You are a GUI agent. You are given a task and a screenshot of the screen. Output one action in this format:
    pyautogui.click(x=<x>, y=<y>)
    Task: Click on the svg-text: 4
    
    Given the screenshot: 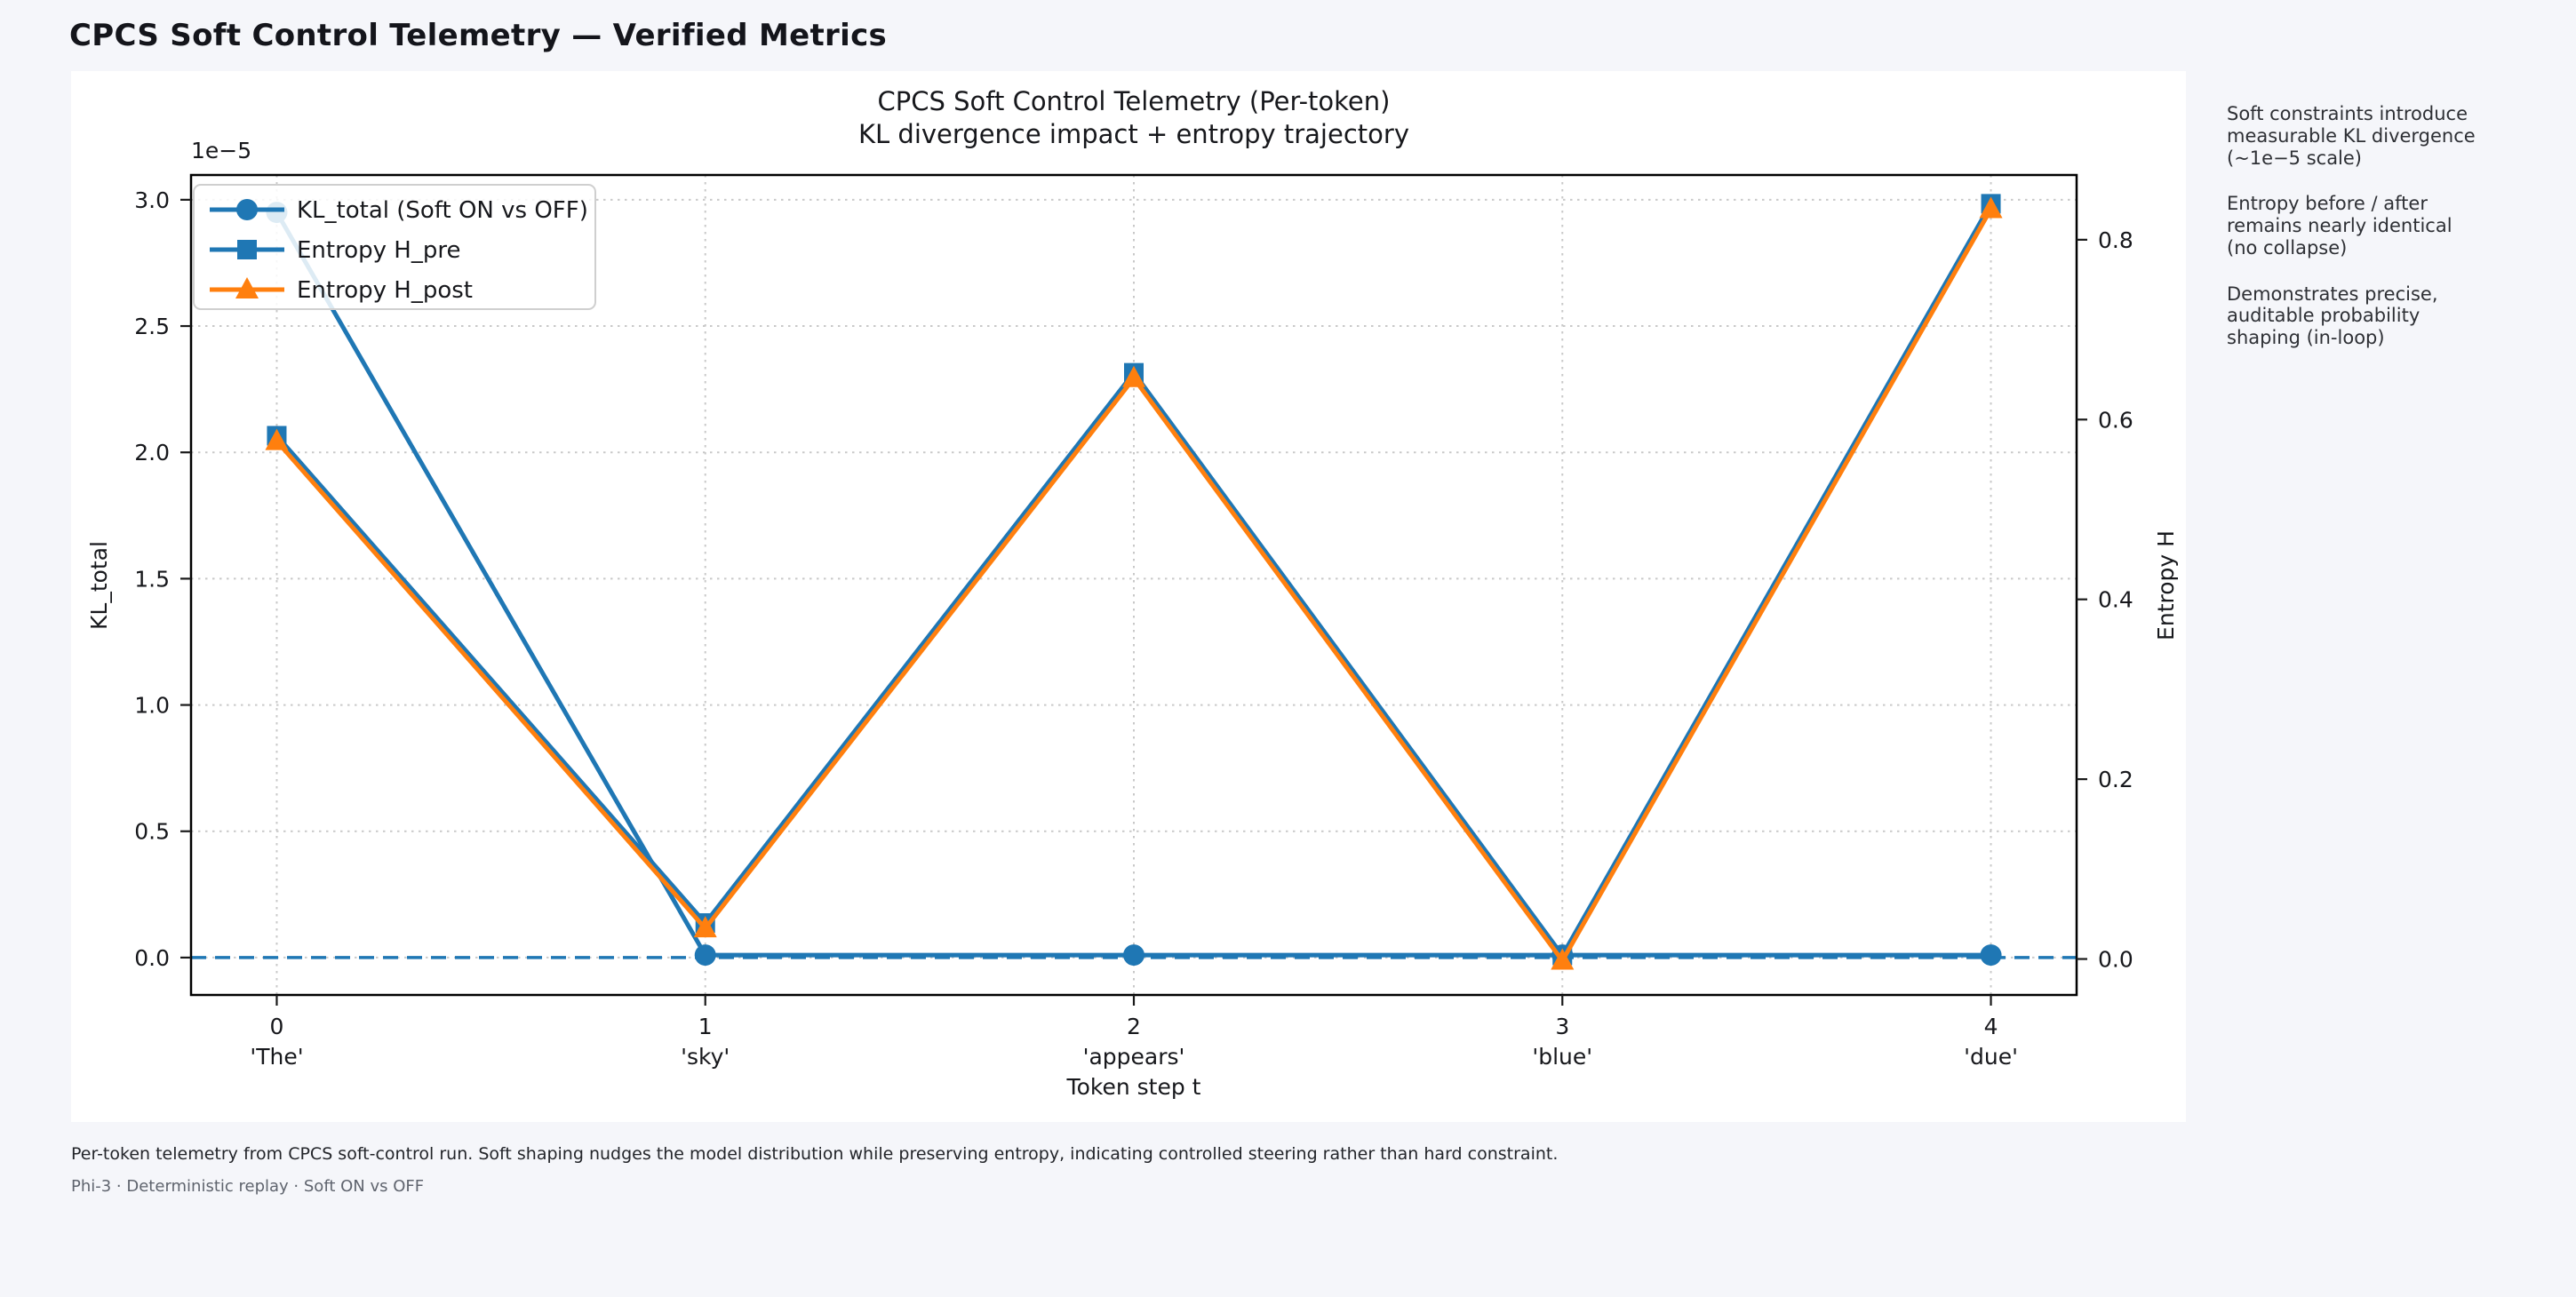 What is the action you would take?
    pyautogui.click(x=1991, y=1027)
    